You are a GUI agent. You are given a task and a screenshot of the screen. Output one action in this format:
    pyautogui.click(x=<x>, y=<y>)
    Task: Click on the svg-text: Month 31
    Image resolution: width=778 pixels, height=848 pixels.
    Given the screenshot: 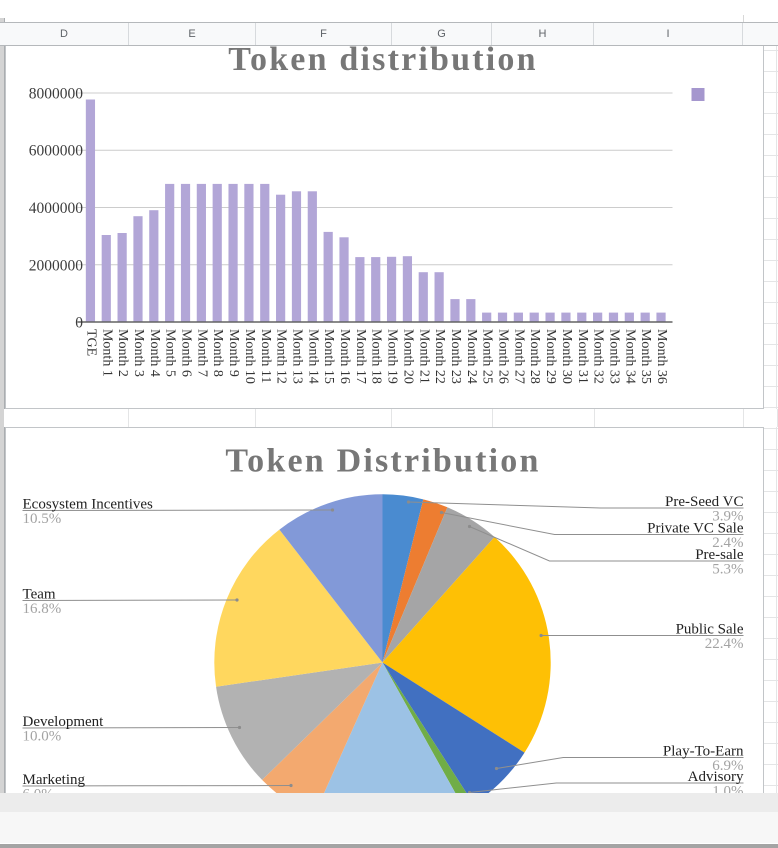 What is the action you would take?
    pyautogui.click(x=582, y=356)
    